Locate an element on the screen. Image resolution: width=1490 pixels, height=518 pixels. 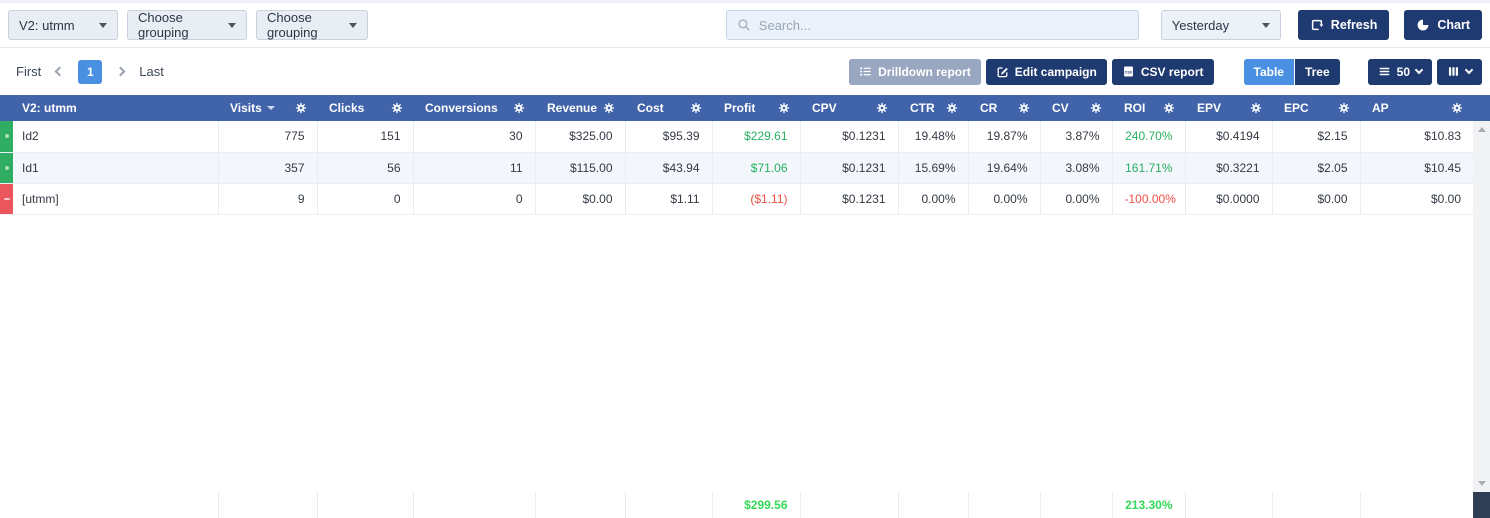
rows-per-page-dropdown: 50 is located at coordinates (1399, 71).